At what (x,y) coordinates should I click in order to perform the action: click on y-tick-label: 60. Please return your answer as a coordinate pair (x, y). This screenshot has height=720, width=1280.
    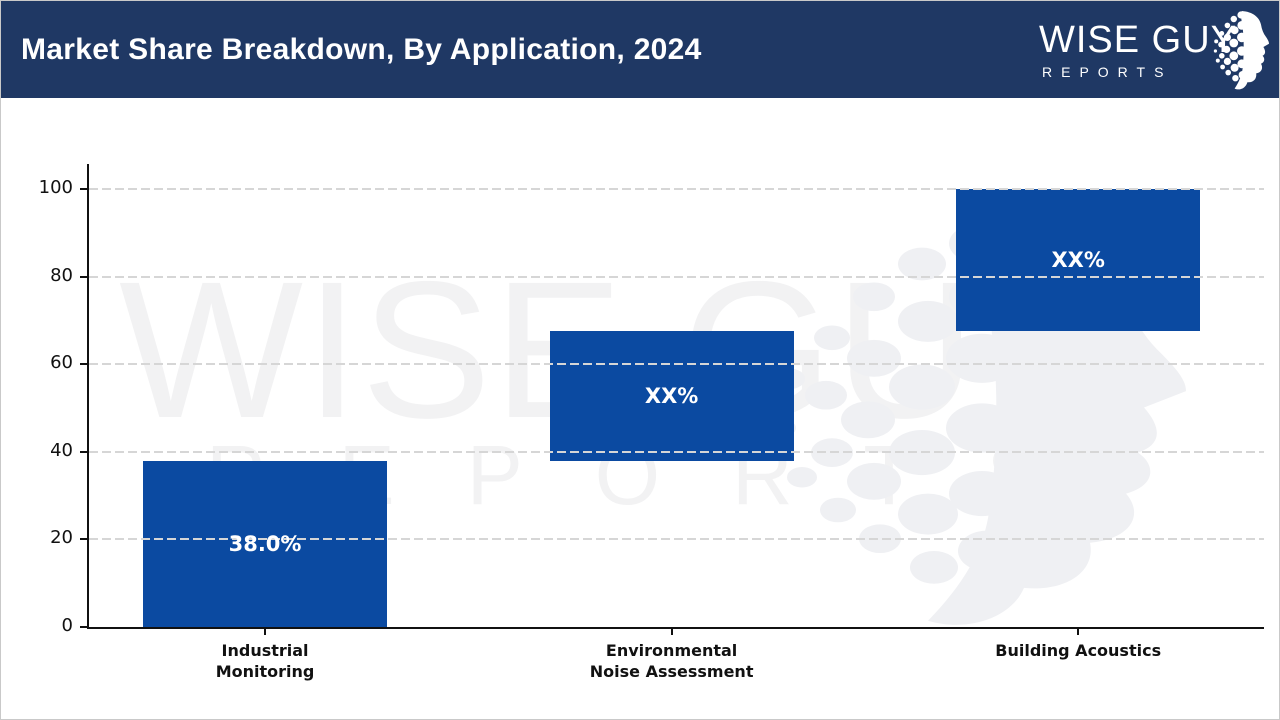
    Looking at the image, I should click on (61, 363).